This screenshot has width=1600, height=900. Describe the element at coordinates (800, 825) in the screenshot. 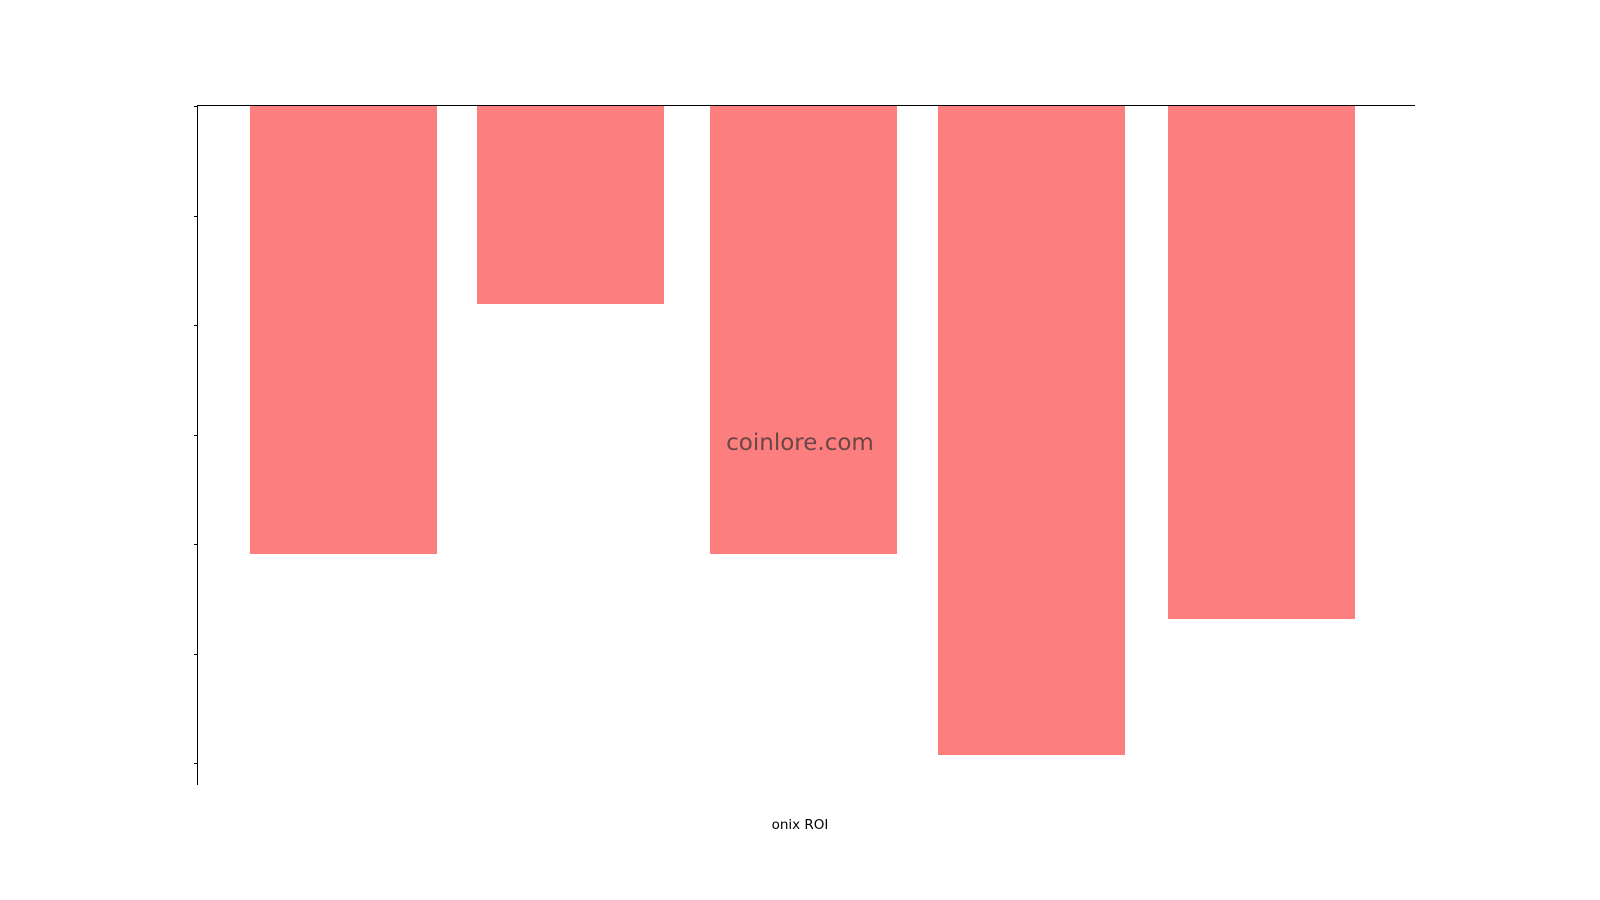

I see `x-axis-label: onix ROI` at that location.